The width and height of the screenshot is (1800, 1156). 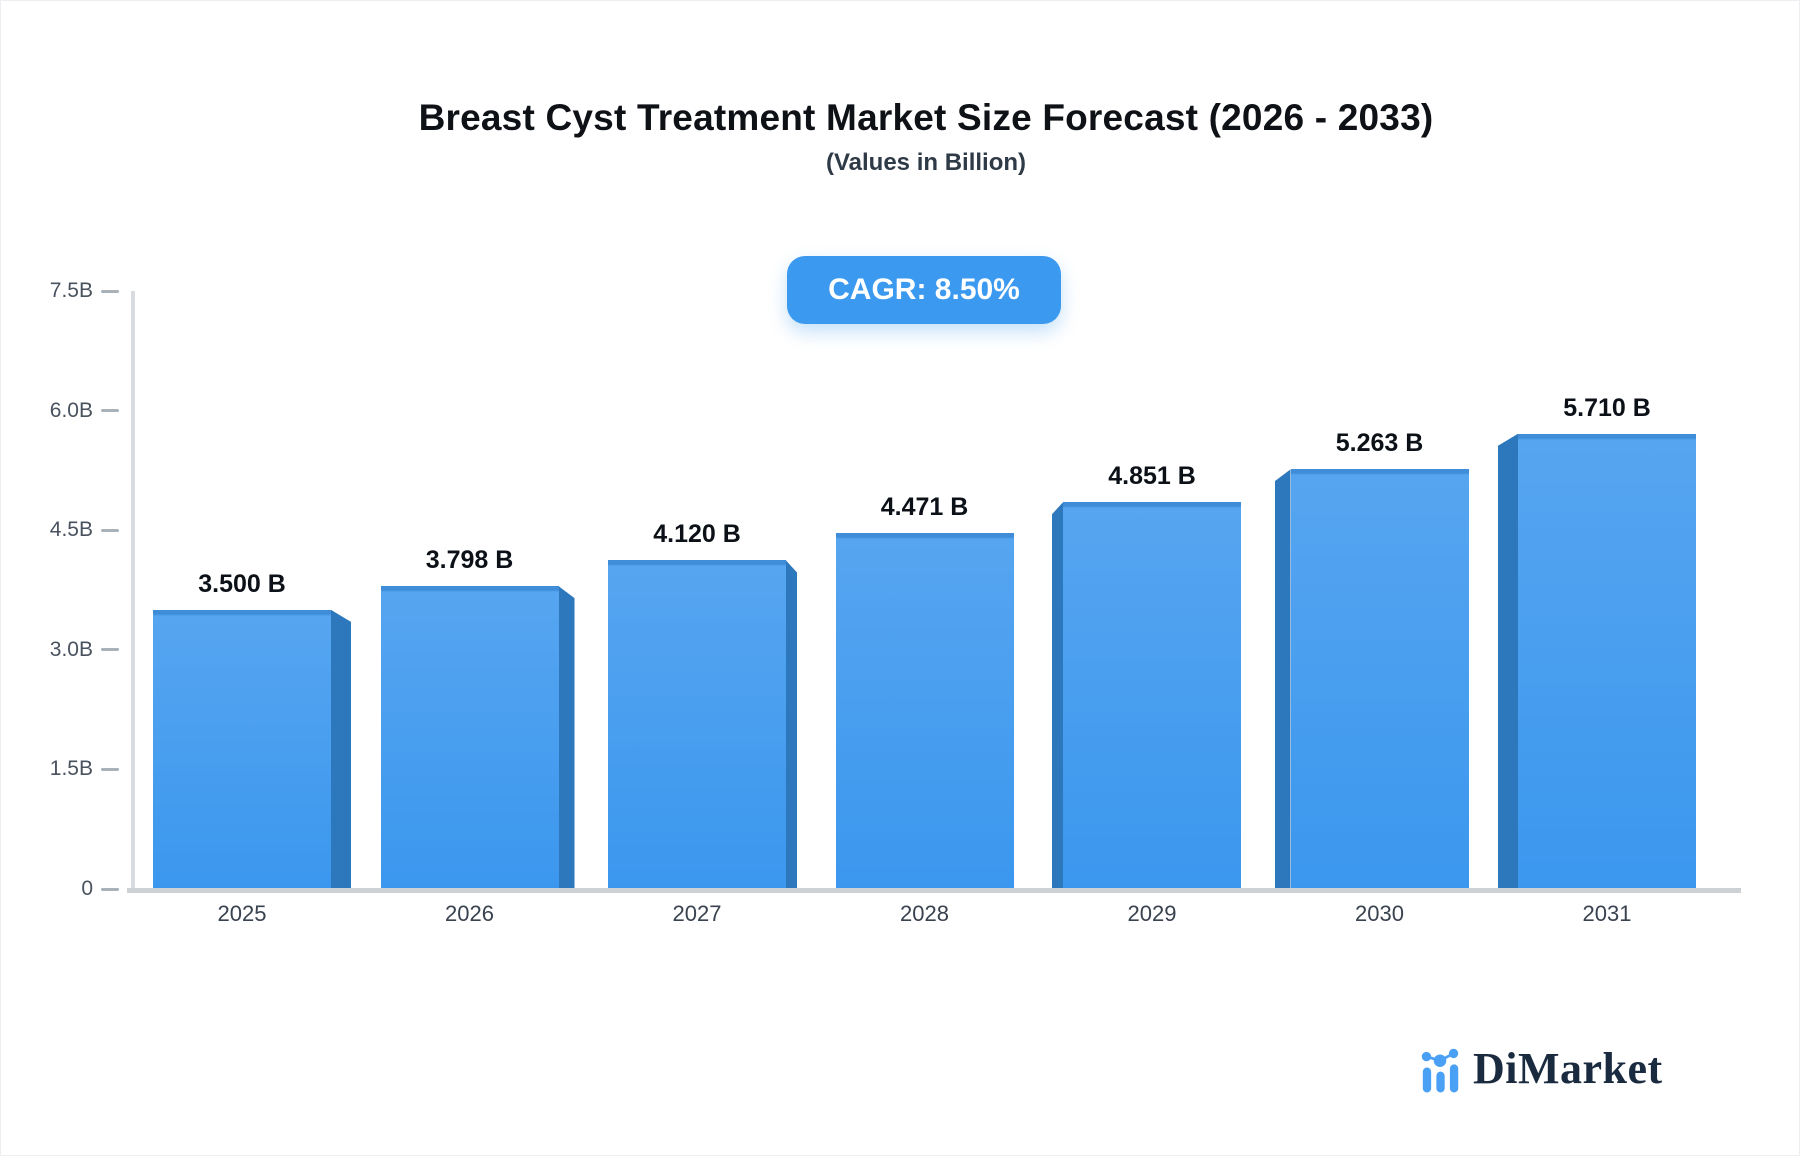 What do you see at coordinates (934, 890) in the screenshot?
I see `x-axis-baseline` at bounding box center [934, 890].